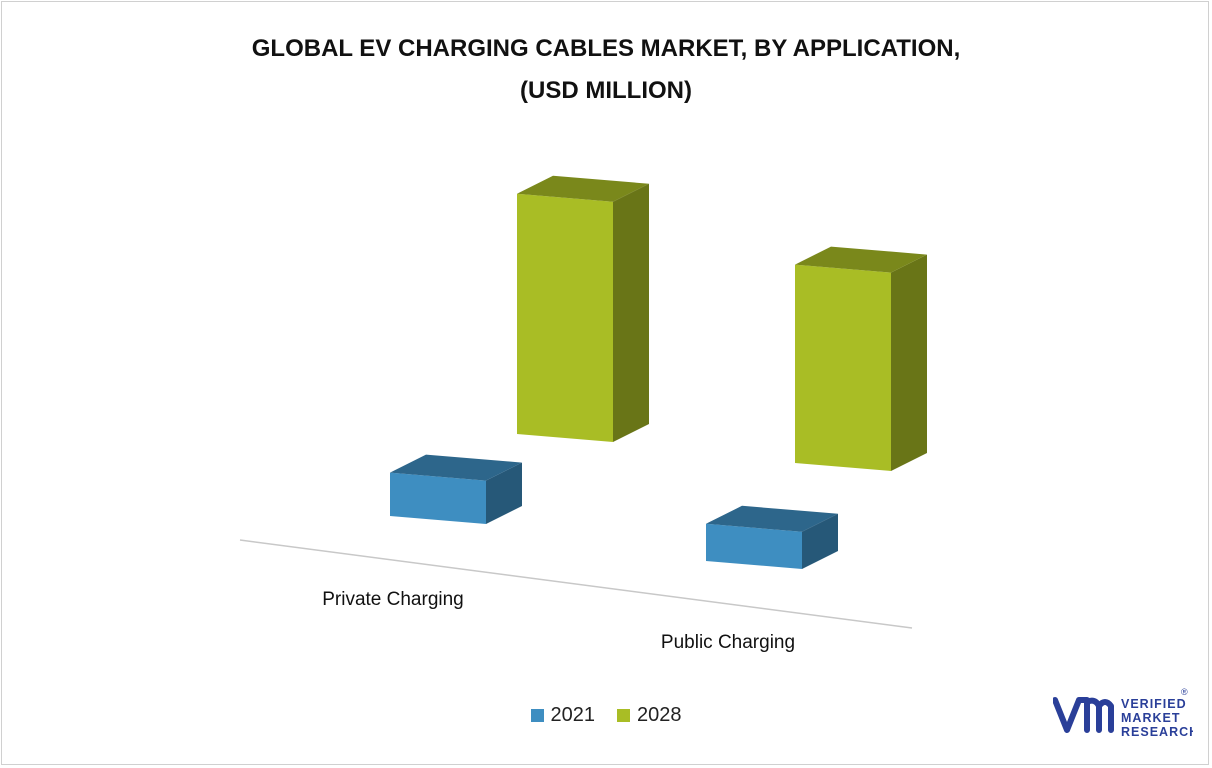 The width and height of the screenshot is (1212, 768). Describe the element at coordinates (772, 518) in the screenshot. I see `bar-top-2021-public-charging` at that location.